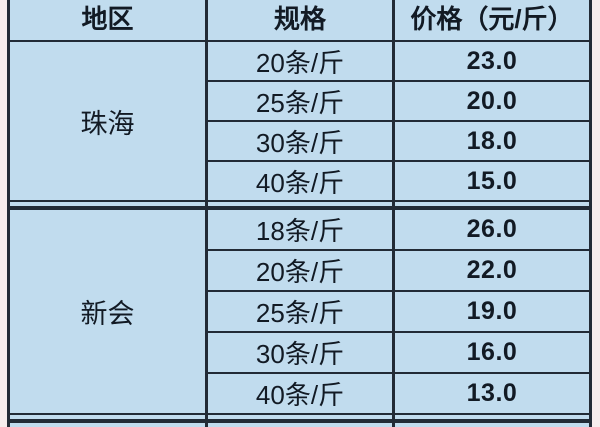 The width and height of the screenshot is (600, 427). I want to click on price-cell: 19.0, so click(493, 312).